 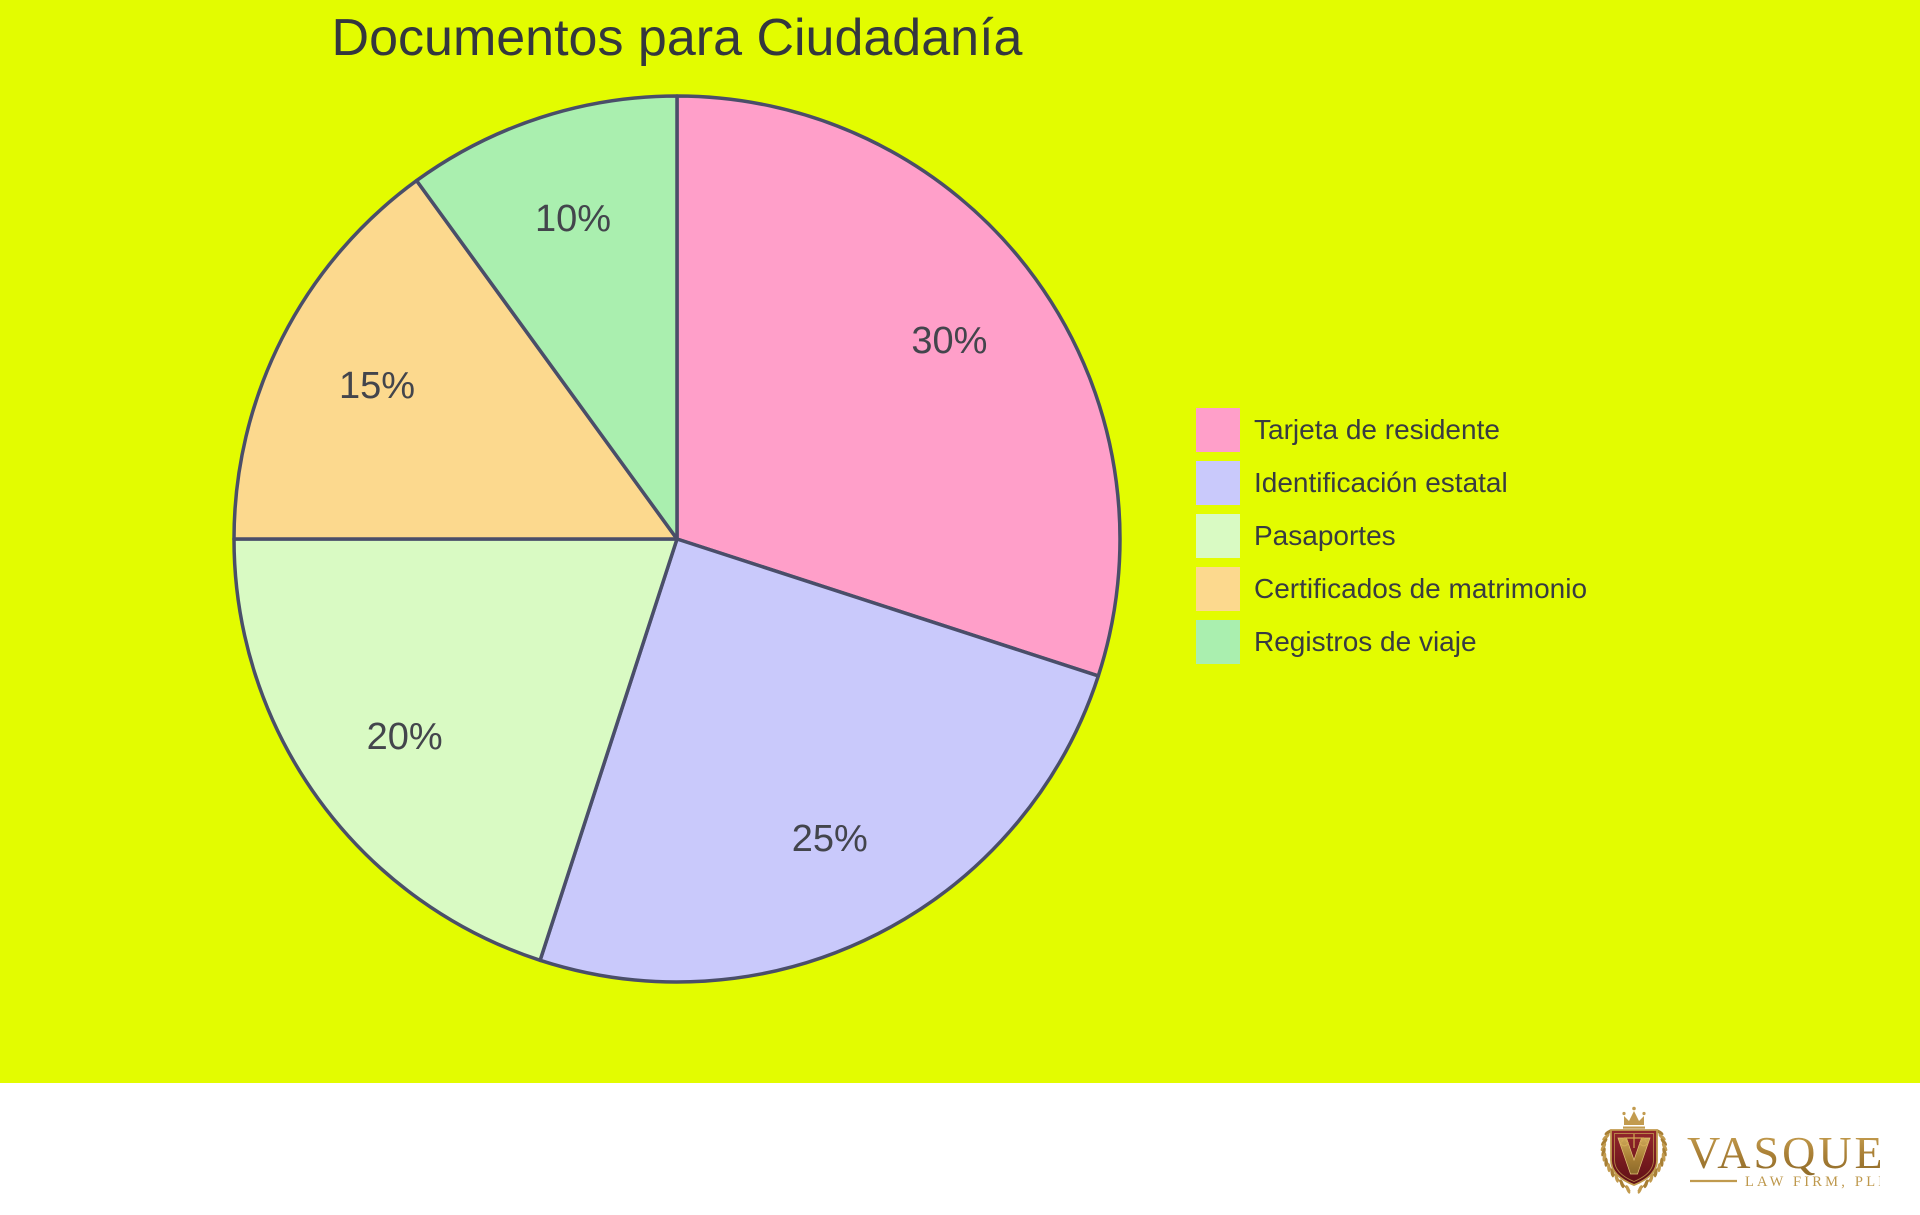 I want to click on pie-slice-label: 15%, so click(x=377, y=386).